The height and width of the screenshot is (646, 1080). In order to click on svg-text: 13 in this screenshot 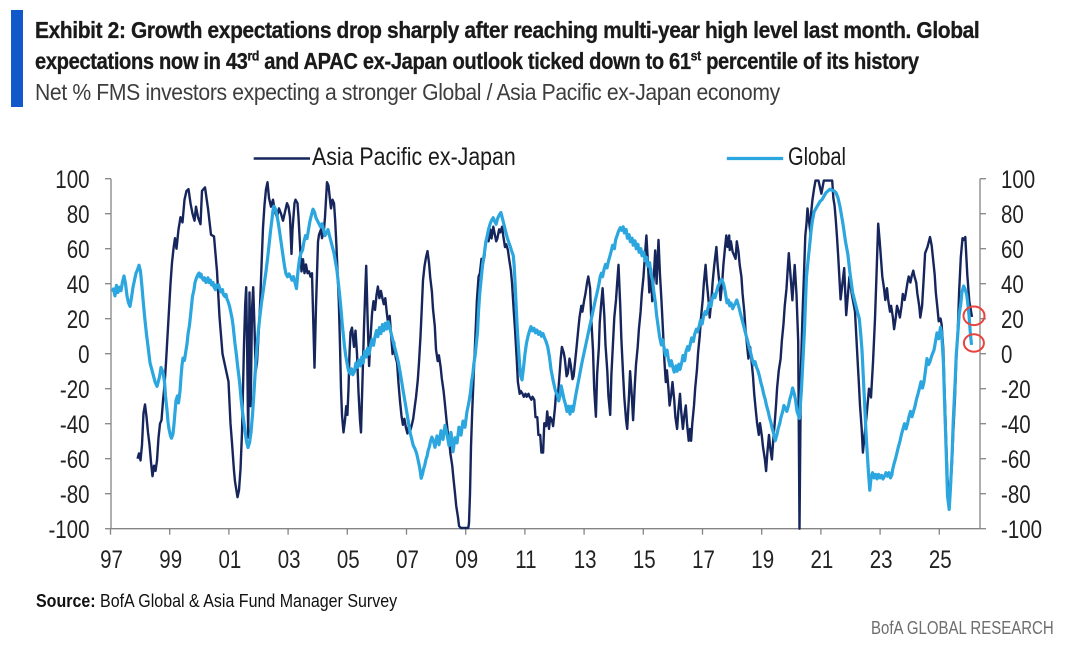, I will do `click(585, 559)`.